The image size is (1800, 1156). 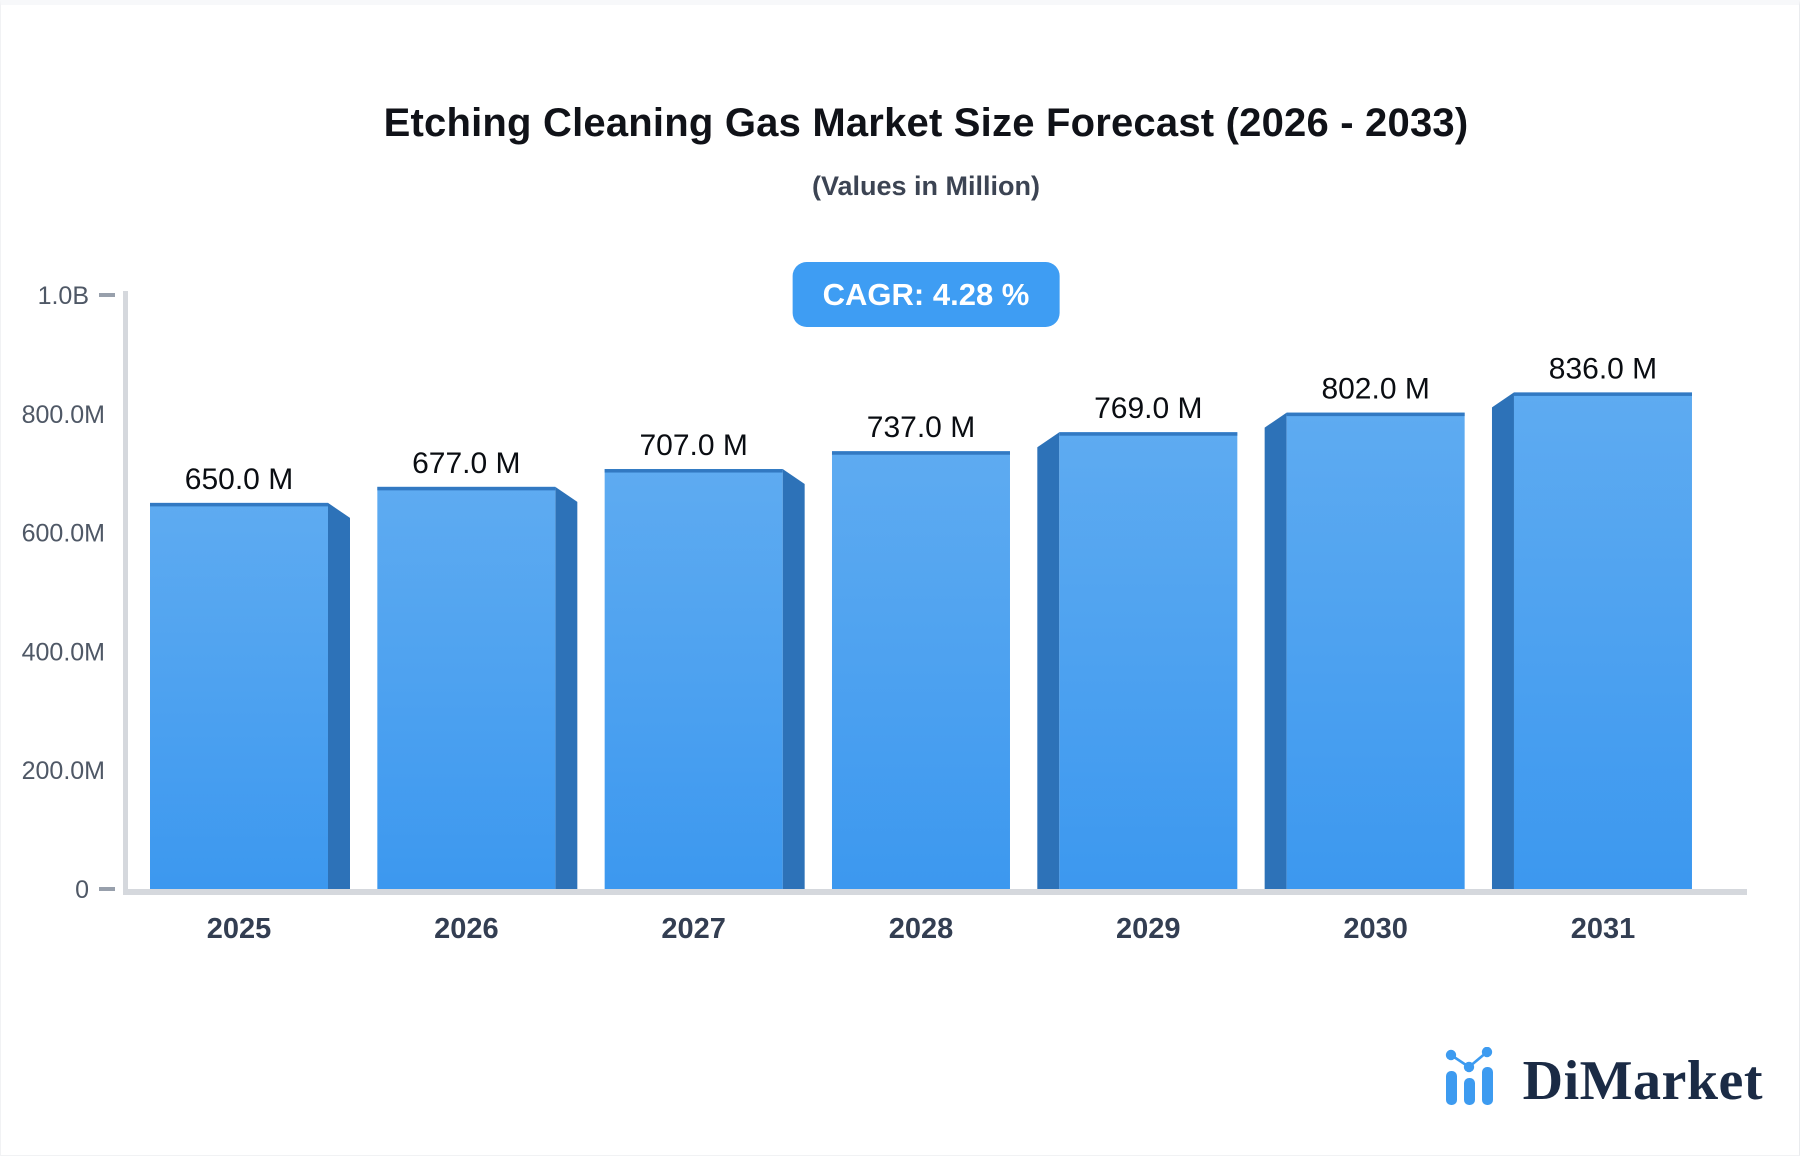 I want to click on bar-value-label-2027: 707.0 M, so click(x=693, y=445).